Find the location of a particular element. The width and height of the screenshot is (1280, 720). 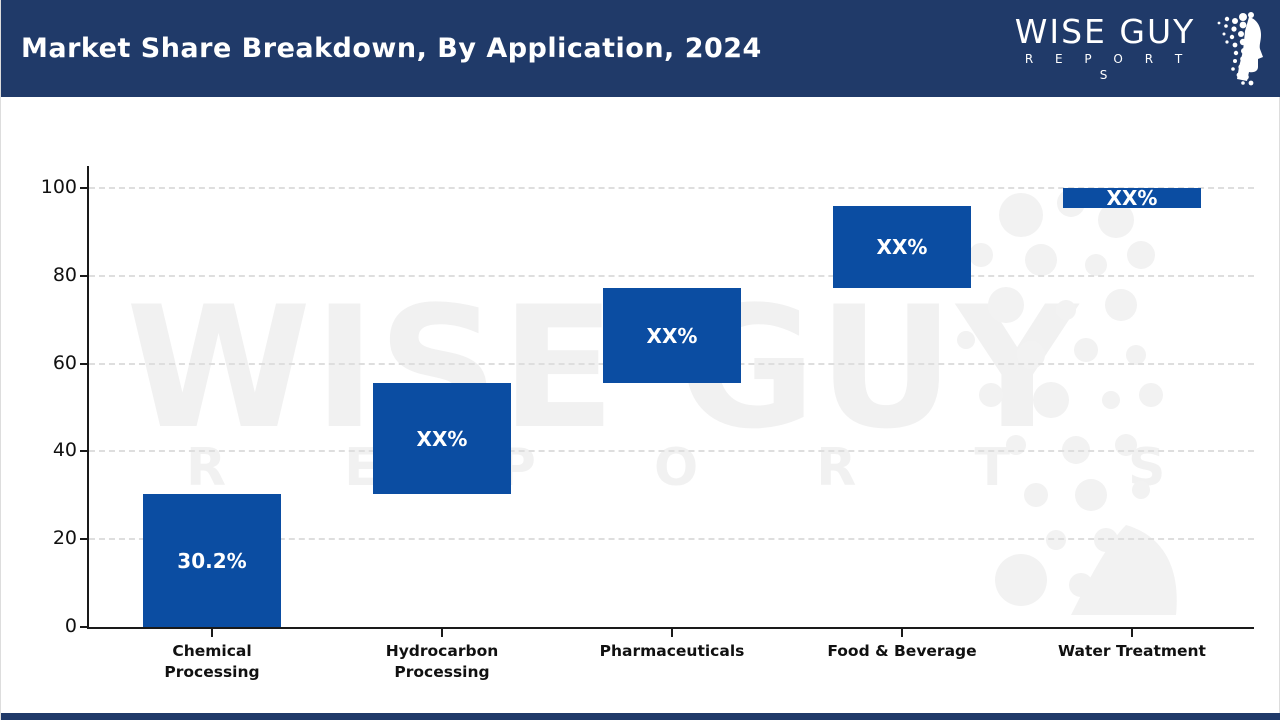

bar-water-treatment: XX% is located at coordinates (1132, 197).